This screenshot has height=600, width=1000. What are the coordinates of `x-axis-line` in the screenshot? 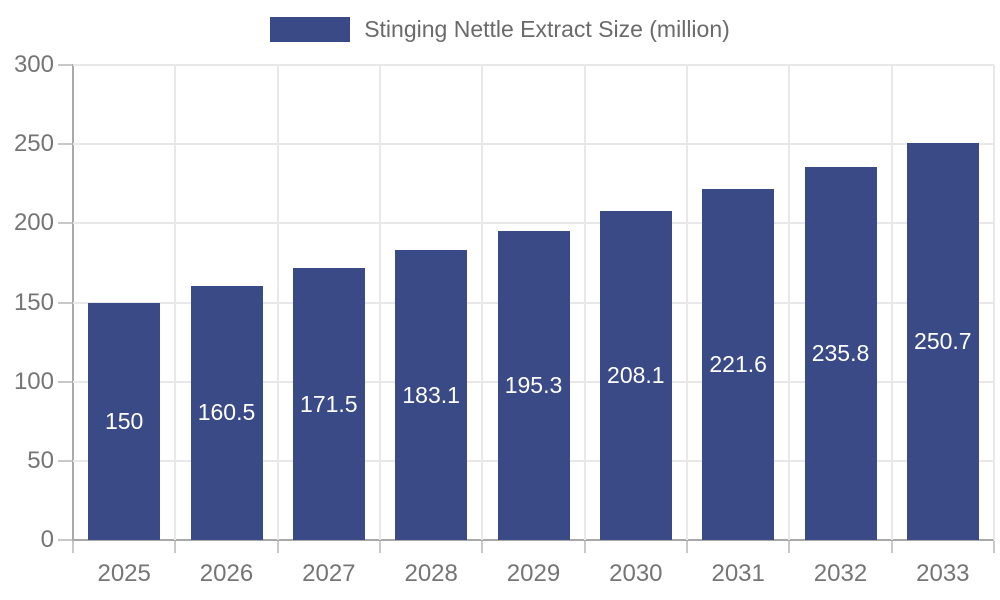 It's located at (533, 540).